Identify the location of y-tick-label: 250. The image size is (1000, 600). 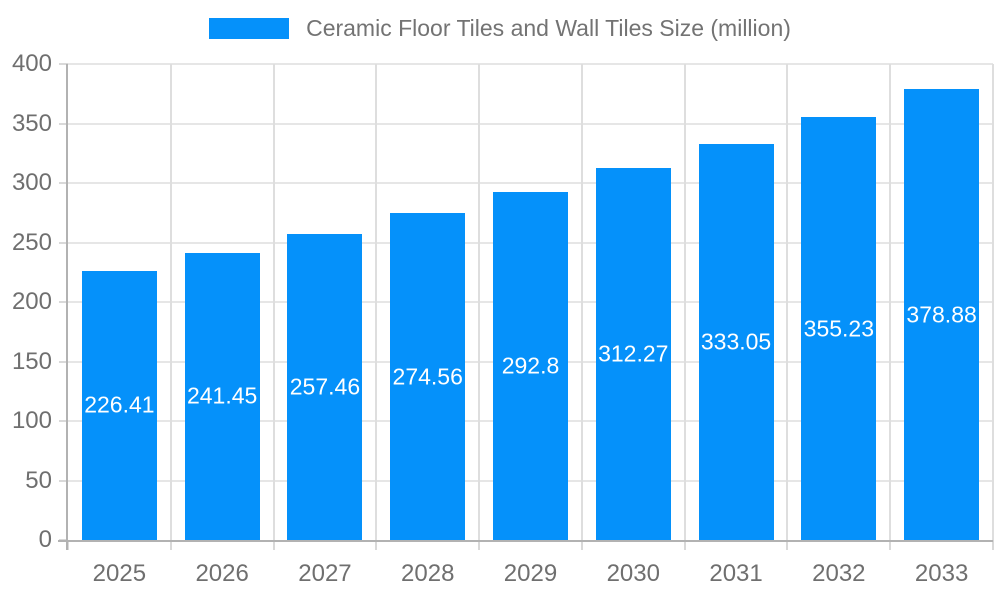
(31, 242).